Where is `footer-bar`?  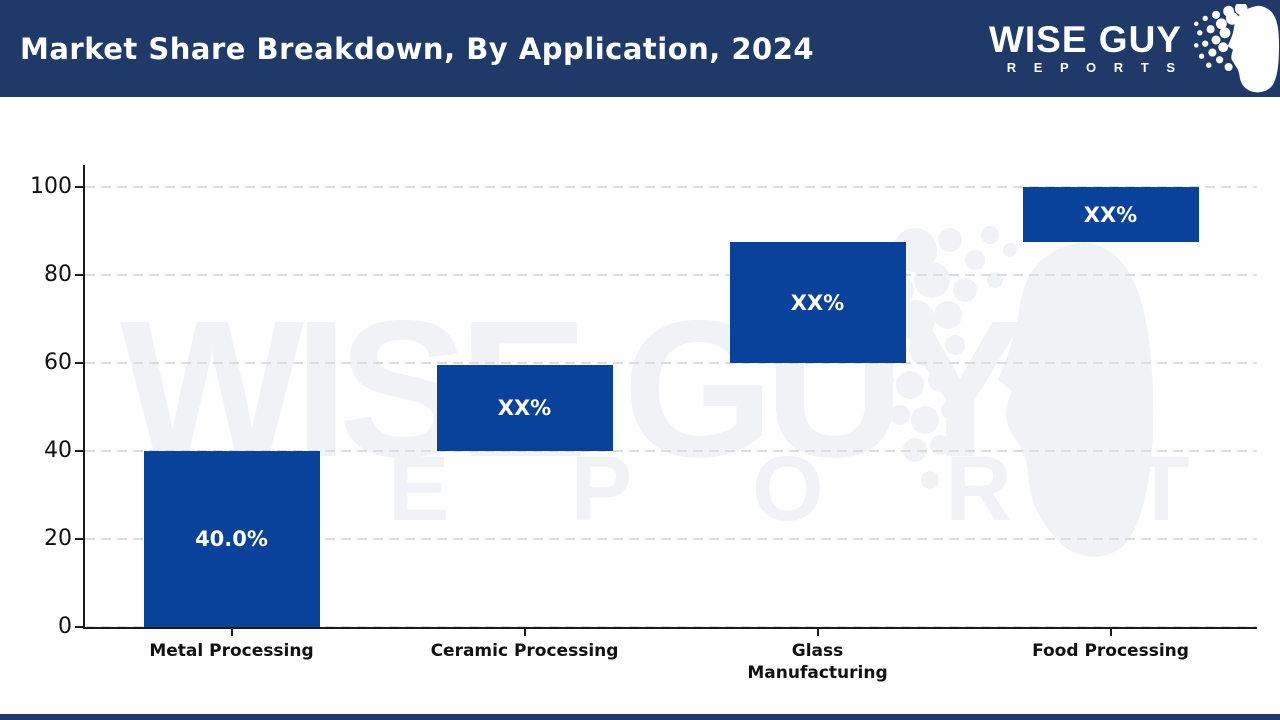 footer-bar is located at coordinates (640, 717).